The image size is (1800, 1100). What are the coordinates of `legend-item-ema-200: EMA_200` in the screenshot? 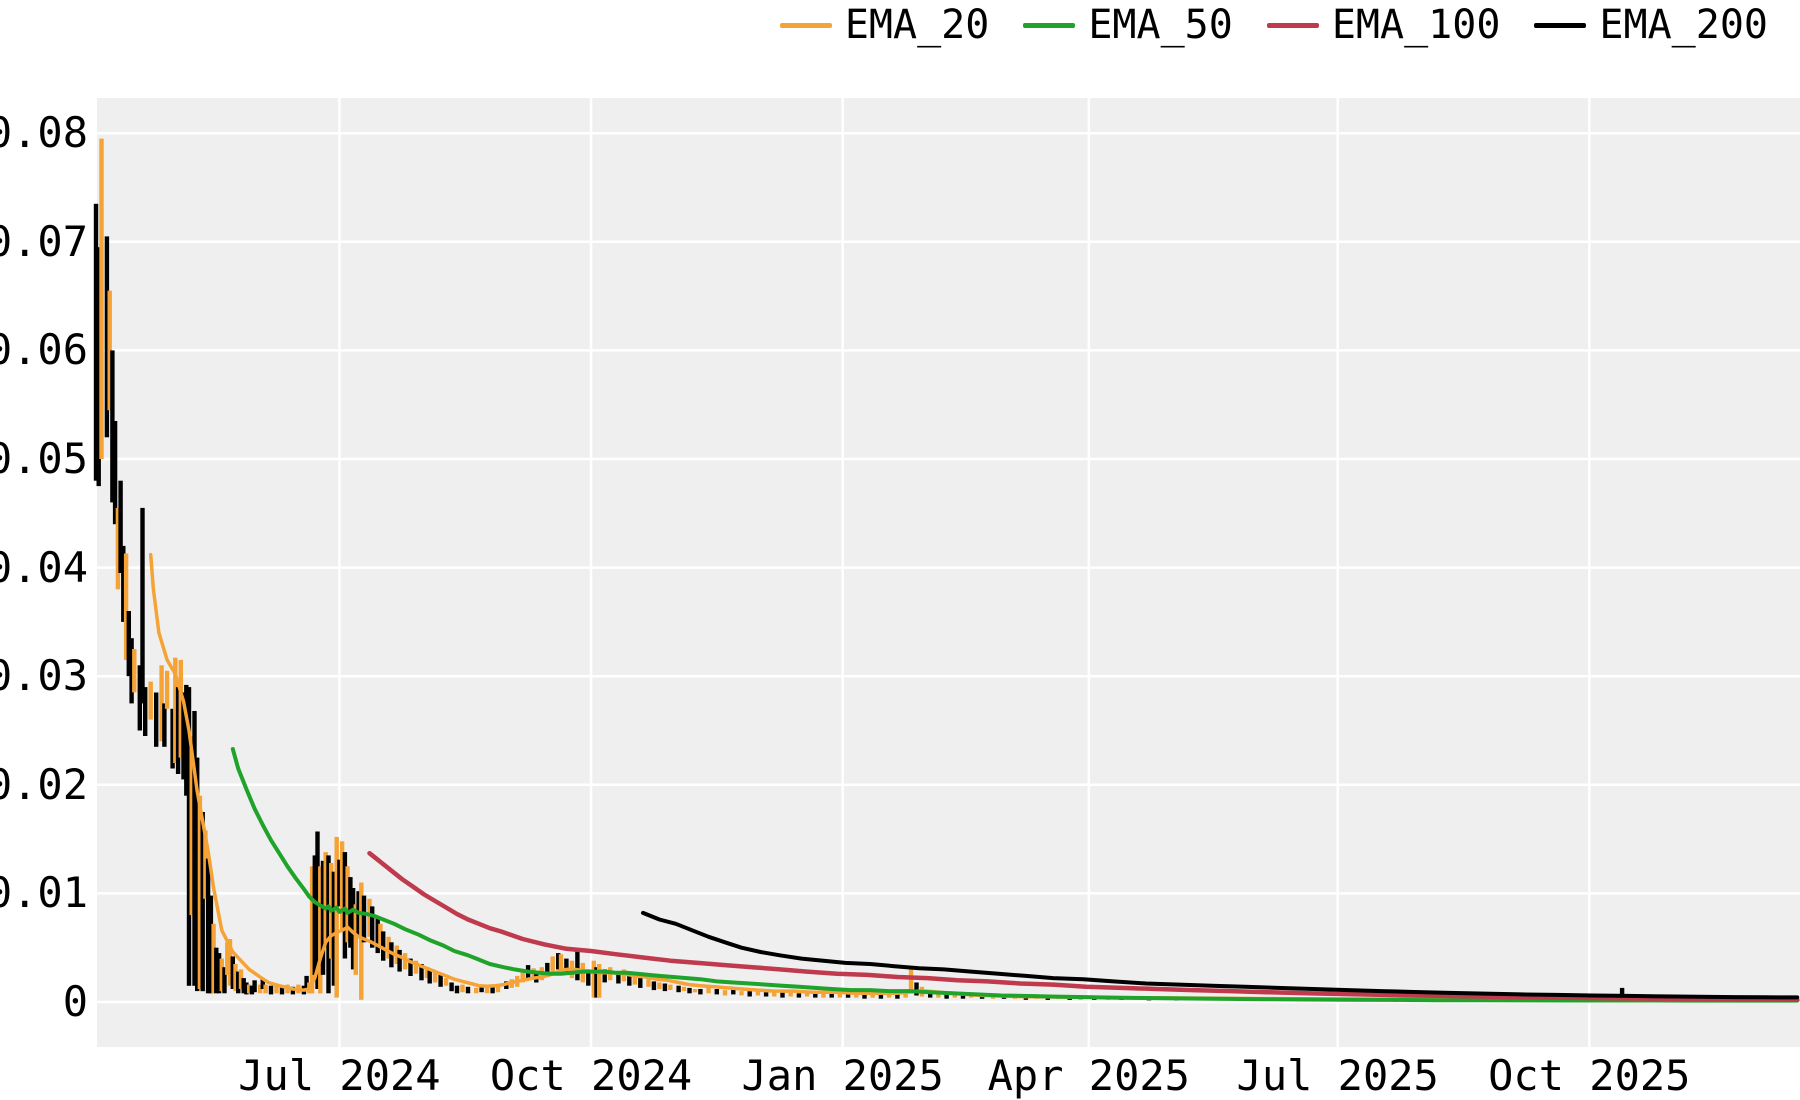 It's located at (1651, 25).